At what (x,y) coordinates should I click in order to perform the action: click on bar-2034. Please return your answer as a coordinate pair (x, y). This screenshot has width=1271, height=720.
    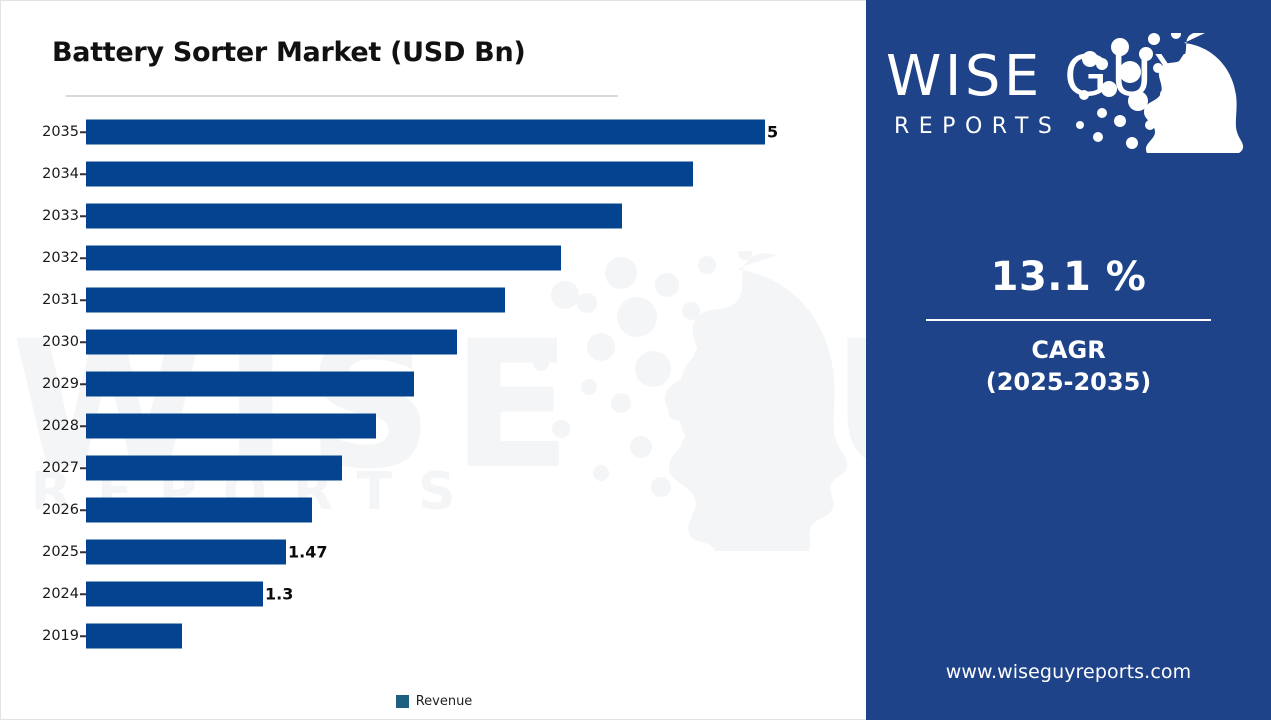
    Looking at the image, I should click on (389, 174).